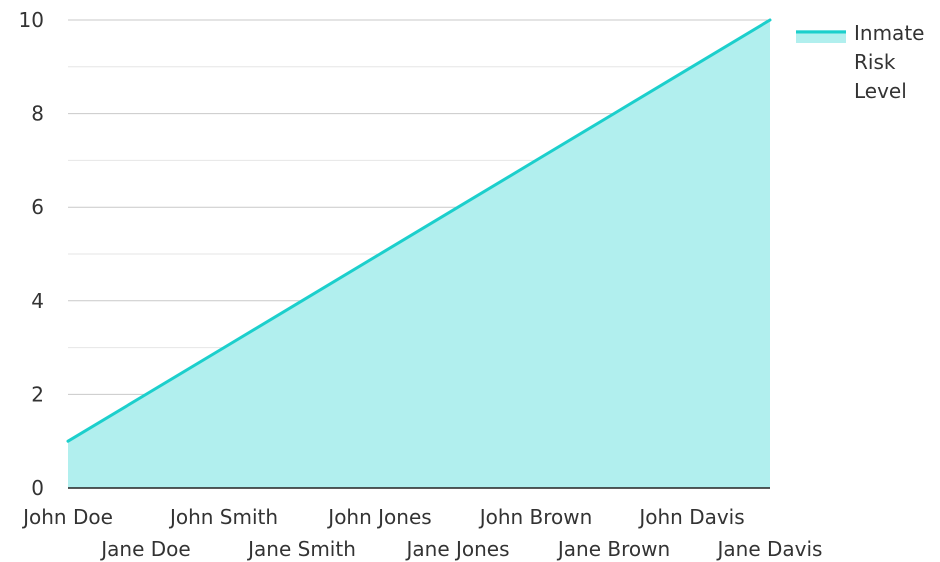 The image size is (940, 562). Describe the element at coordinates (535, 517) in the screenshot. I see `x-tick-label: John Brown` at that location.